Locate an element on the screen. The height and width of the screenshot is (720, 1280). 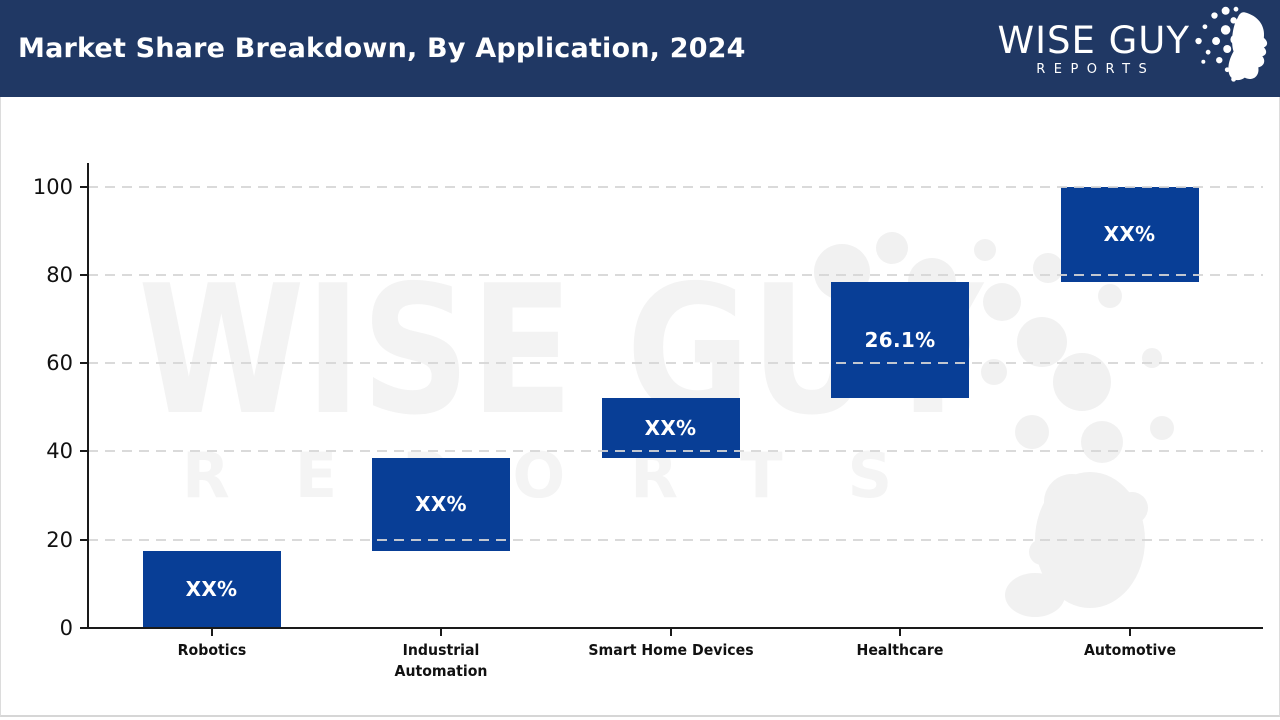
logo-name: WISE GUY is located at coordinates (1093, 40).